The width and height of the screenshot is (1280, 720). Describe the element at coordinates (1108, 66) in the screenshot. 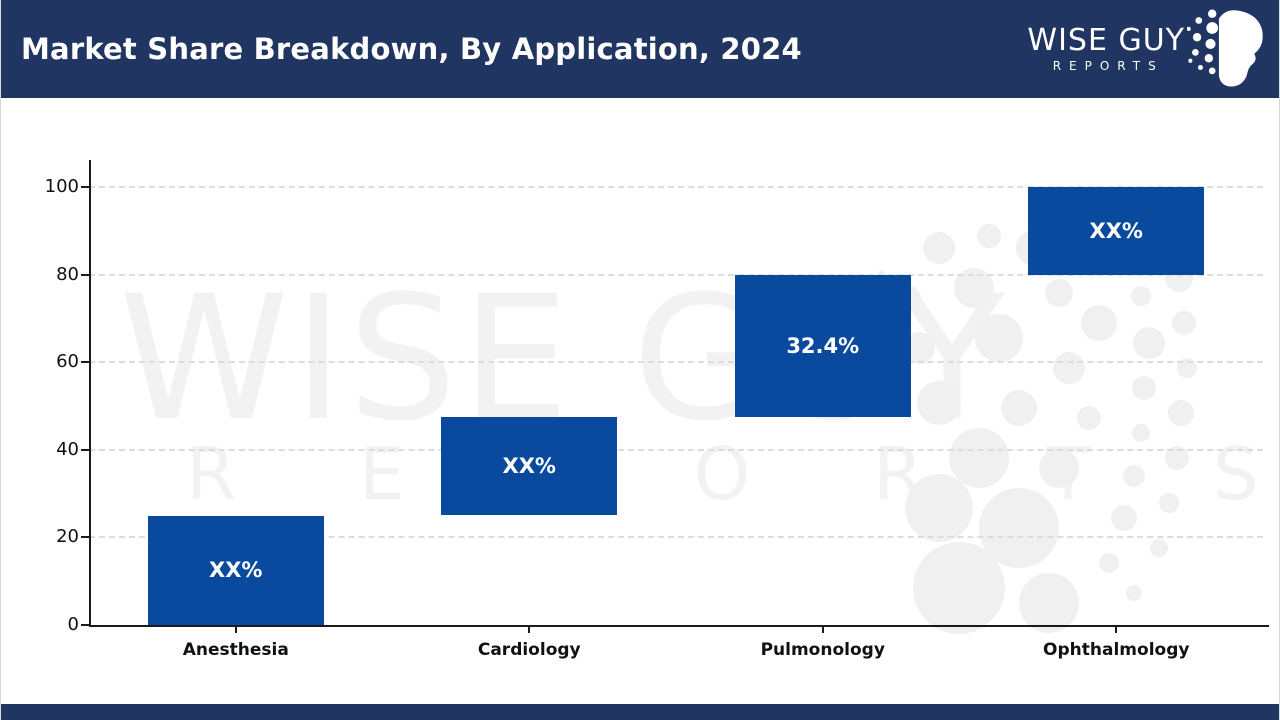

I see `logo-subtext: REPORTS` at that location.